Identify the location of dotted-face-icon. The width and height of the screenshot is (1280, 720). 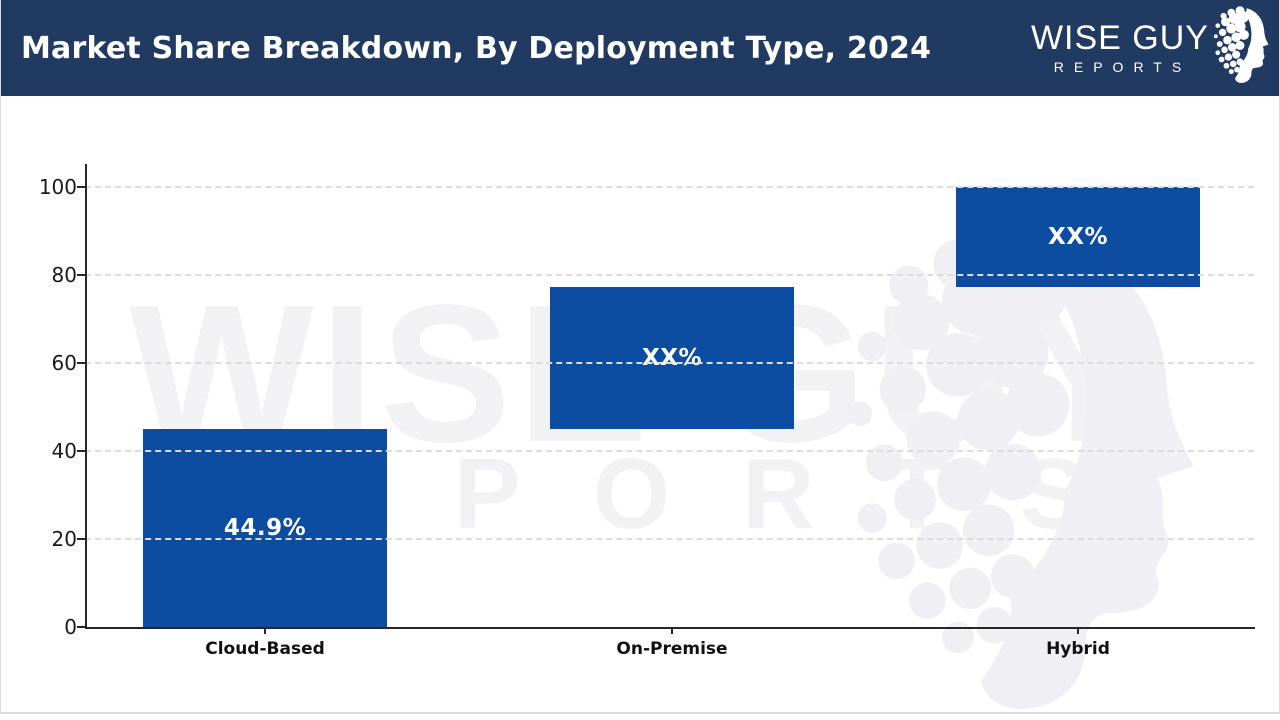
(1240, 45).